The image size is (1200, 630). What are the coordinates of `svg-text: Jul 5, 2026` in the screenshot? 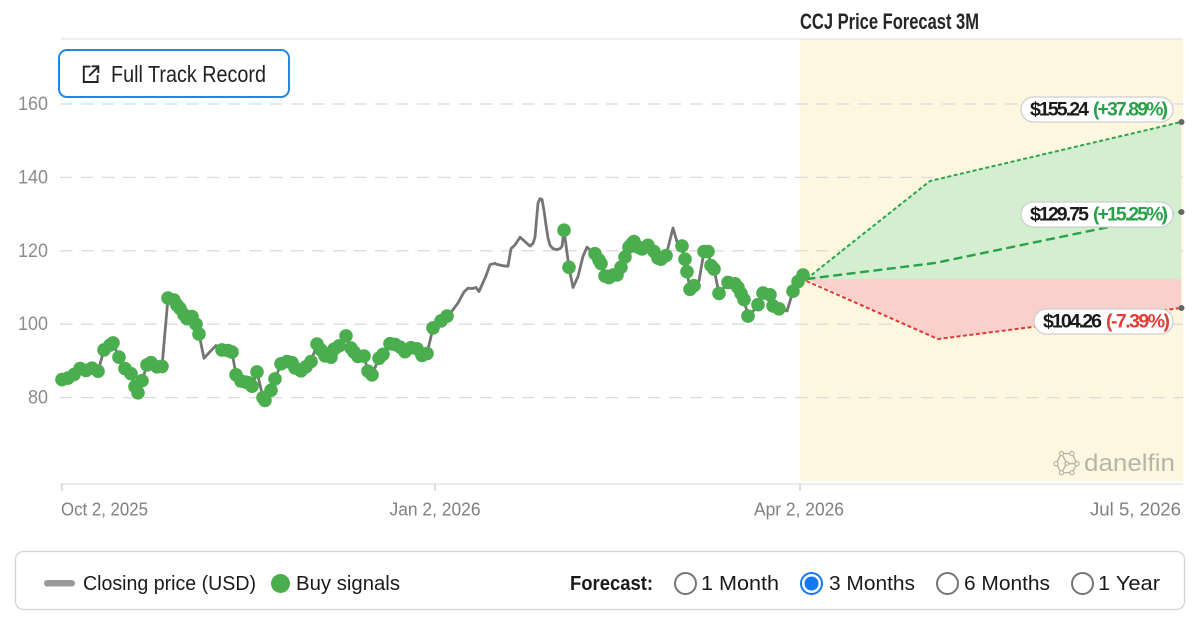 It's located at (1135, 510).